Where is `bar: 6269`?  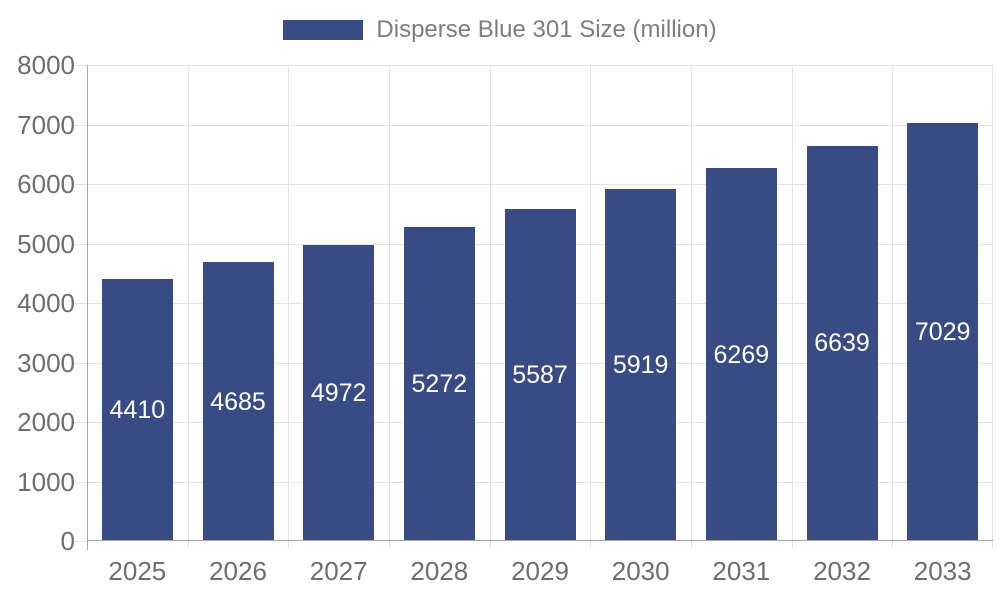
bar: 6269 is located at coordinates (741, 354).